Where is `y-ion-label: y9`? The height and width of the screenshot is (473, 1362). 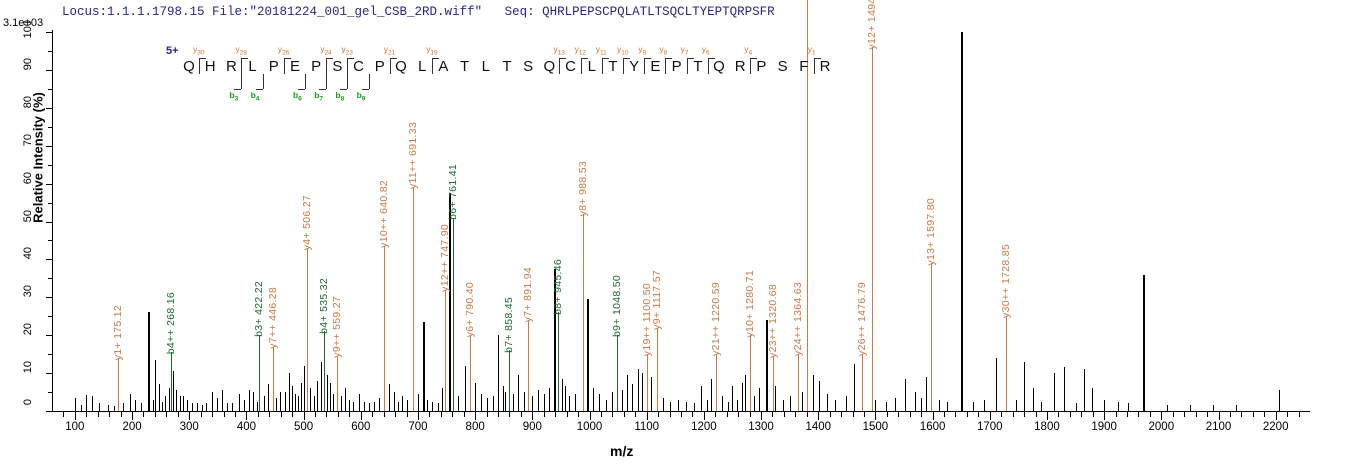 y-ion-label: y9 is located at coordinates (642, 50).